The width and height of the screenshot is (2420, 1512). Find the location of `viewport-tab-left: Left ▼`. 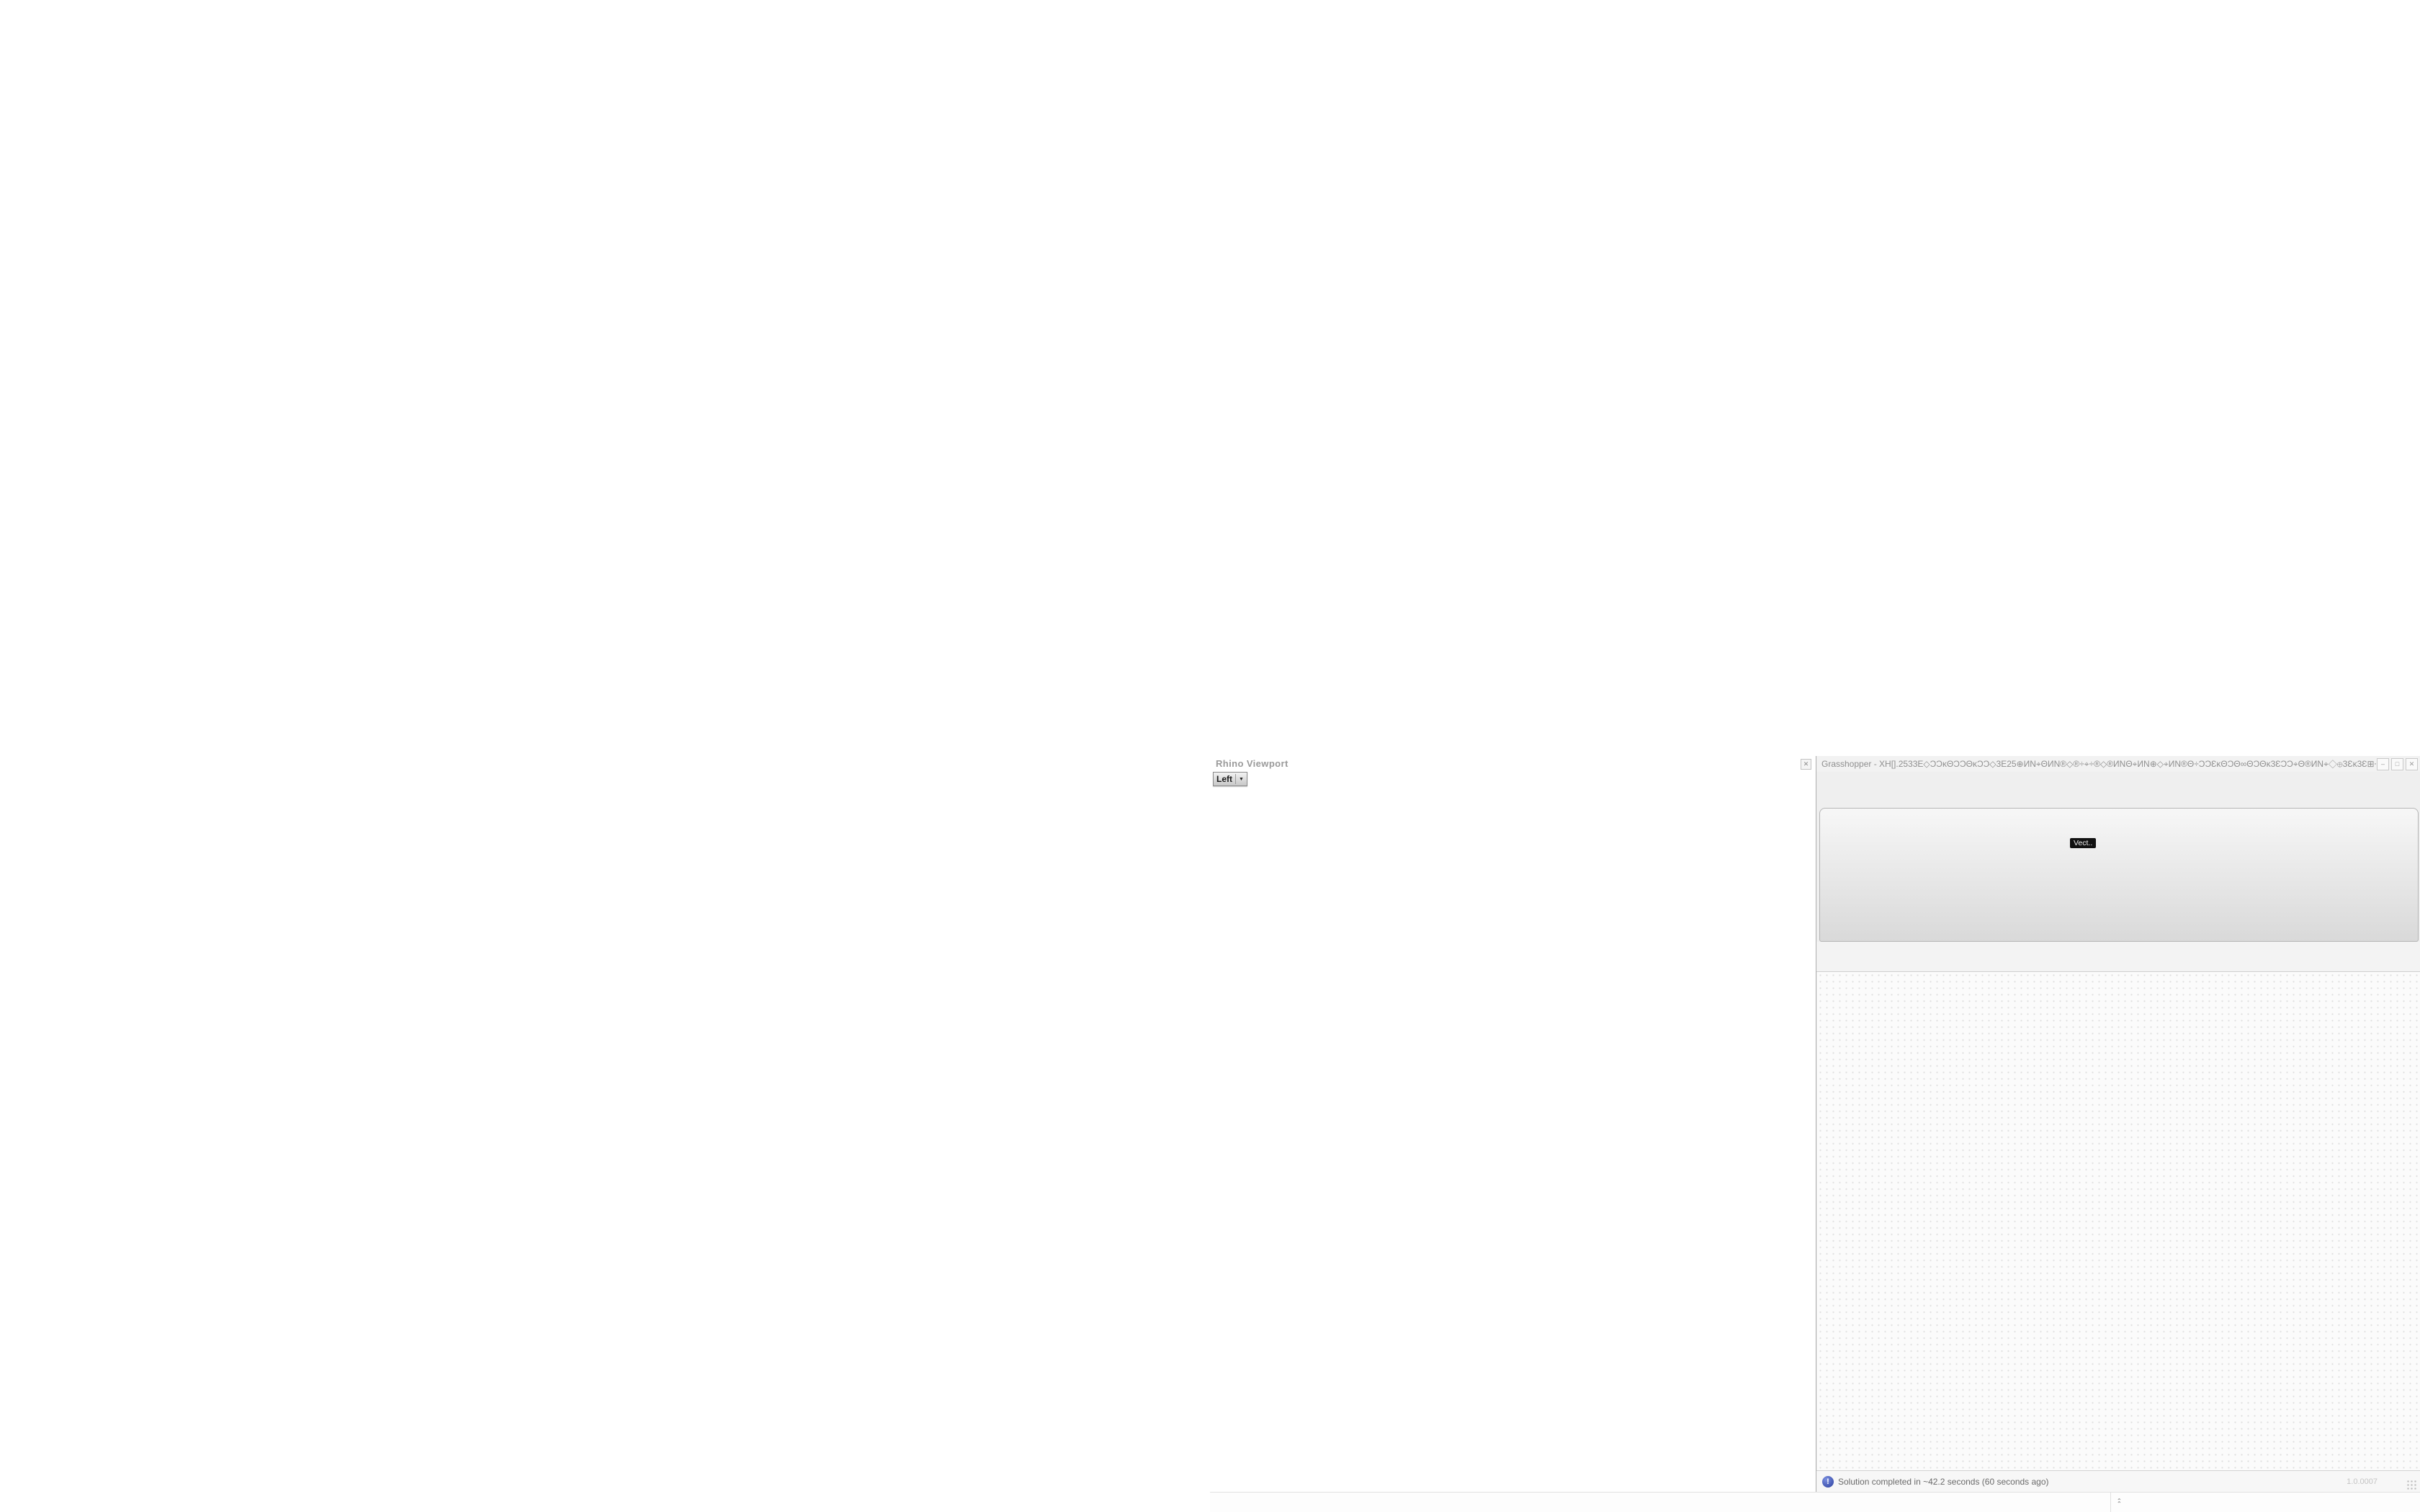

viewport-tab-left: Left ▼ is located at coordinates (1230, 779).